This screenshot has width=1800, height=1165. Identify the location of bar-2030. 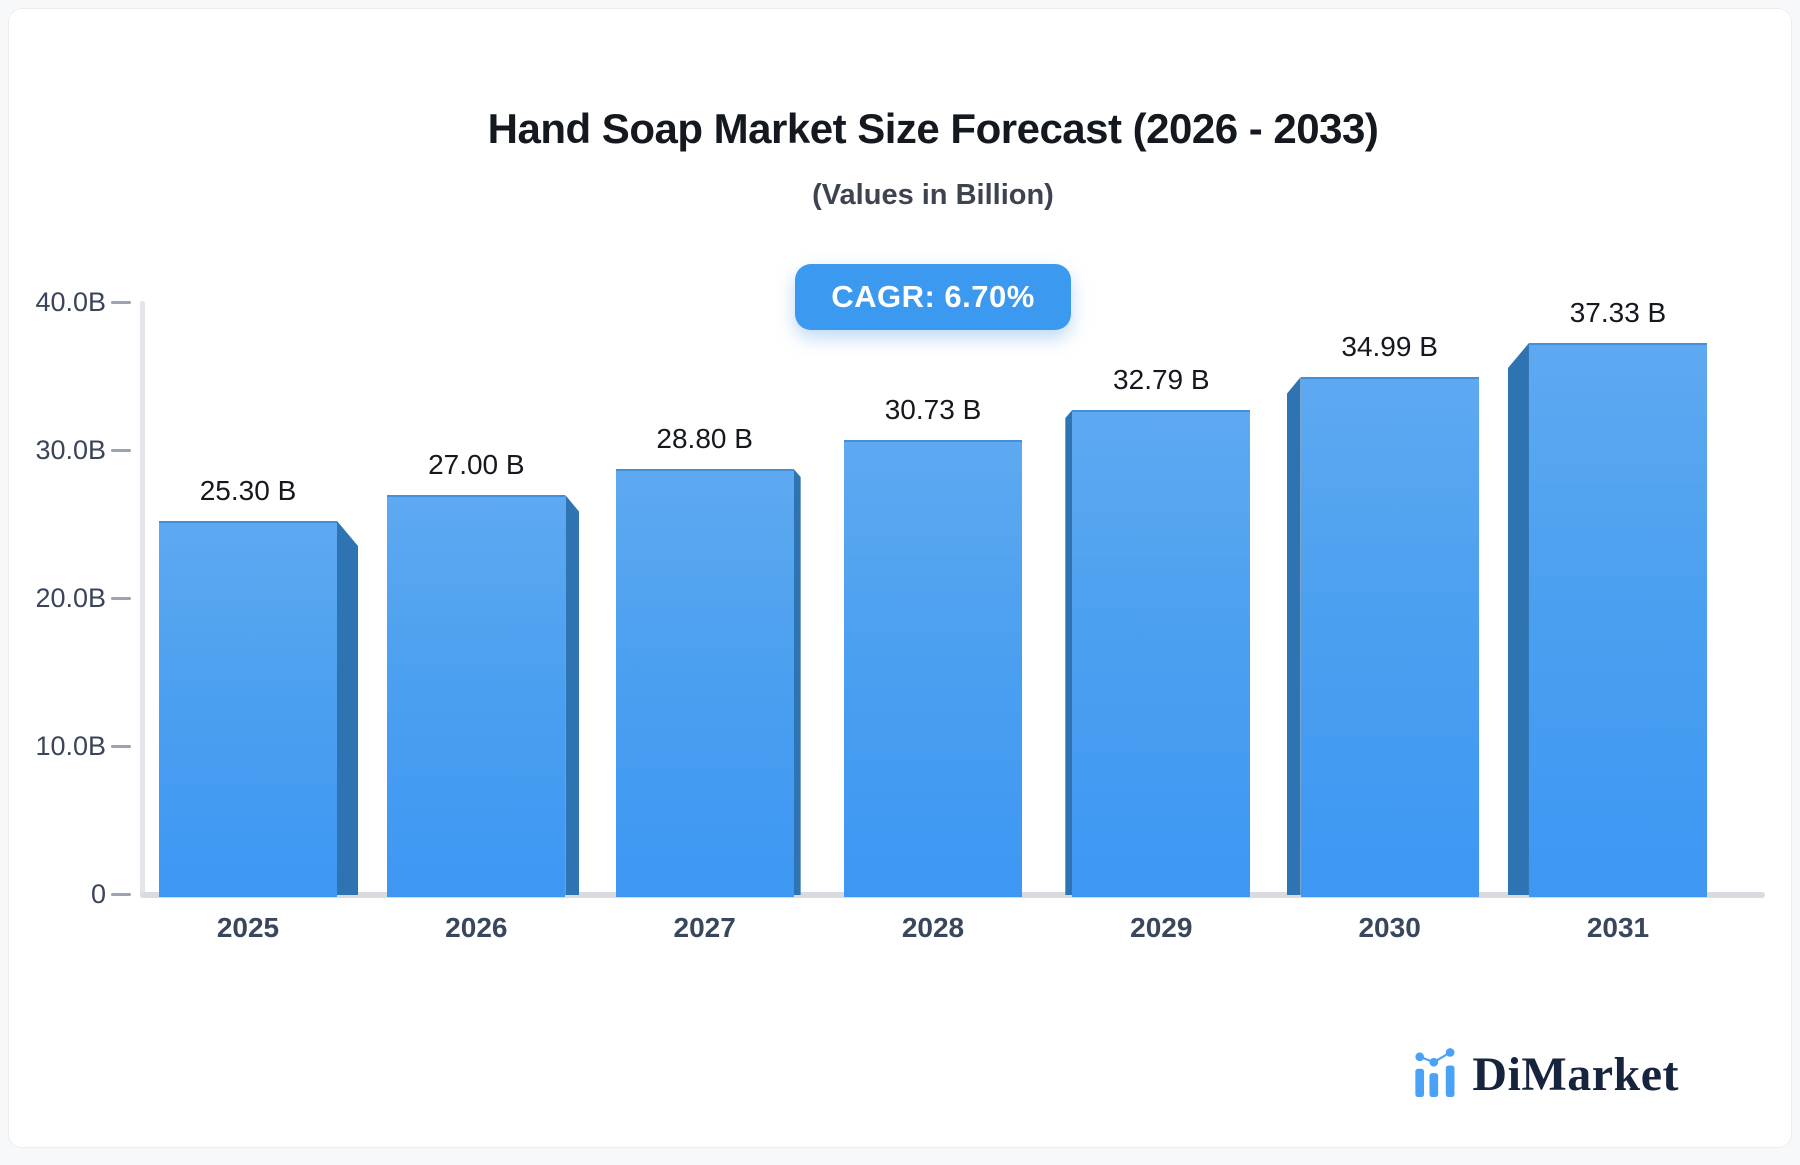
(1382, 637).